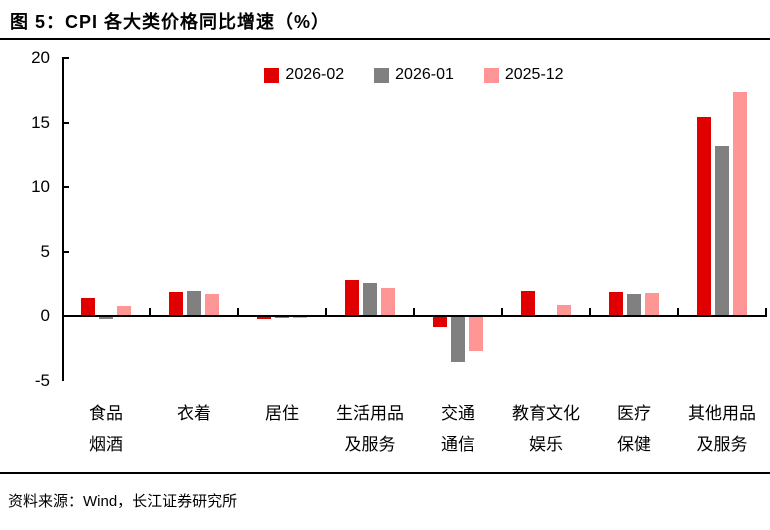 Image resolution: width=770 pixels, height=530 pixels. What do you see at coordinates (40, 57) in the screenshot?
I see `y-axis-tick-label: 20` at bounding box center [40, 57].